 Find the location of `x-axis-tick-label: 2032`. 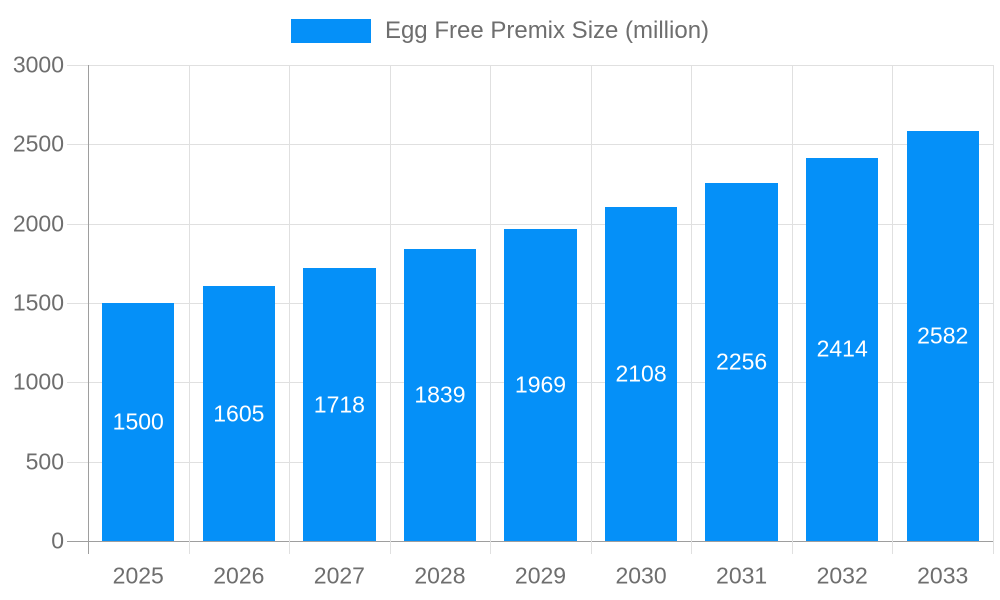

x-axis-tick-label: 2032 is located at coordinates (842, 575).